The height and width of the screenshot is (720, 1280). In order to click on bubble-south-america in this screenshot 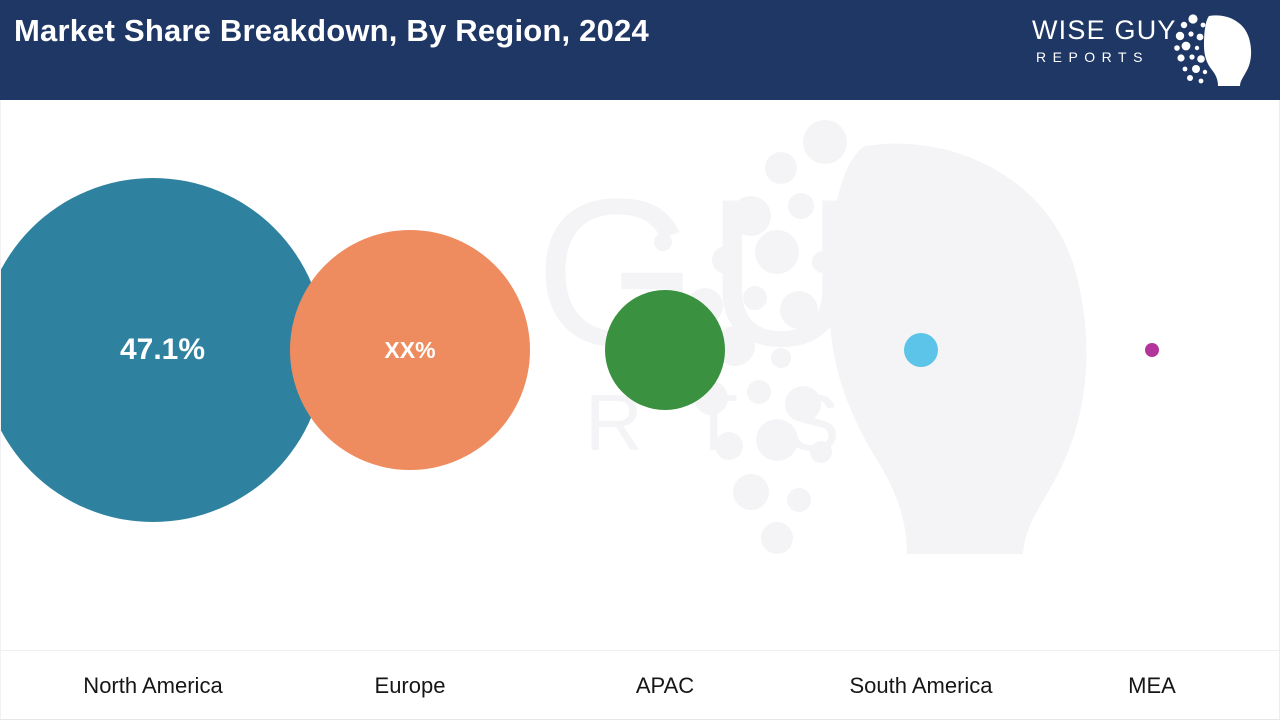, I will do `click(921, 350)`.